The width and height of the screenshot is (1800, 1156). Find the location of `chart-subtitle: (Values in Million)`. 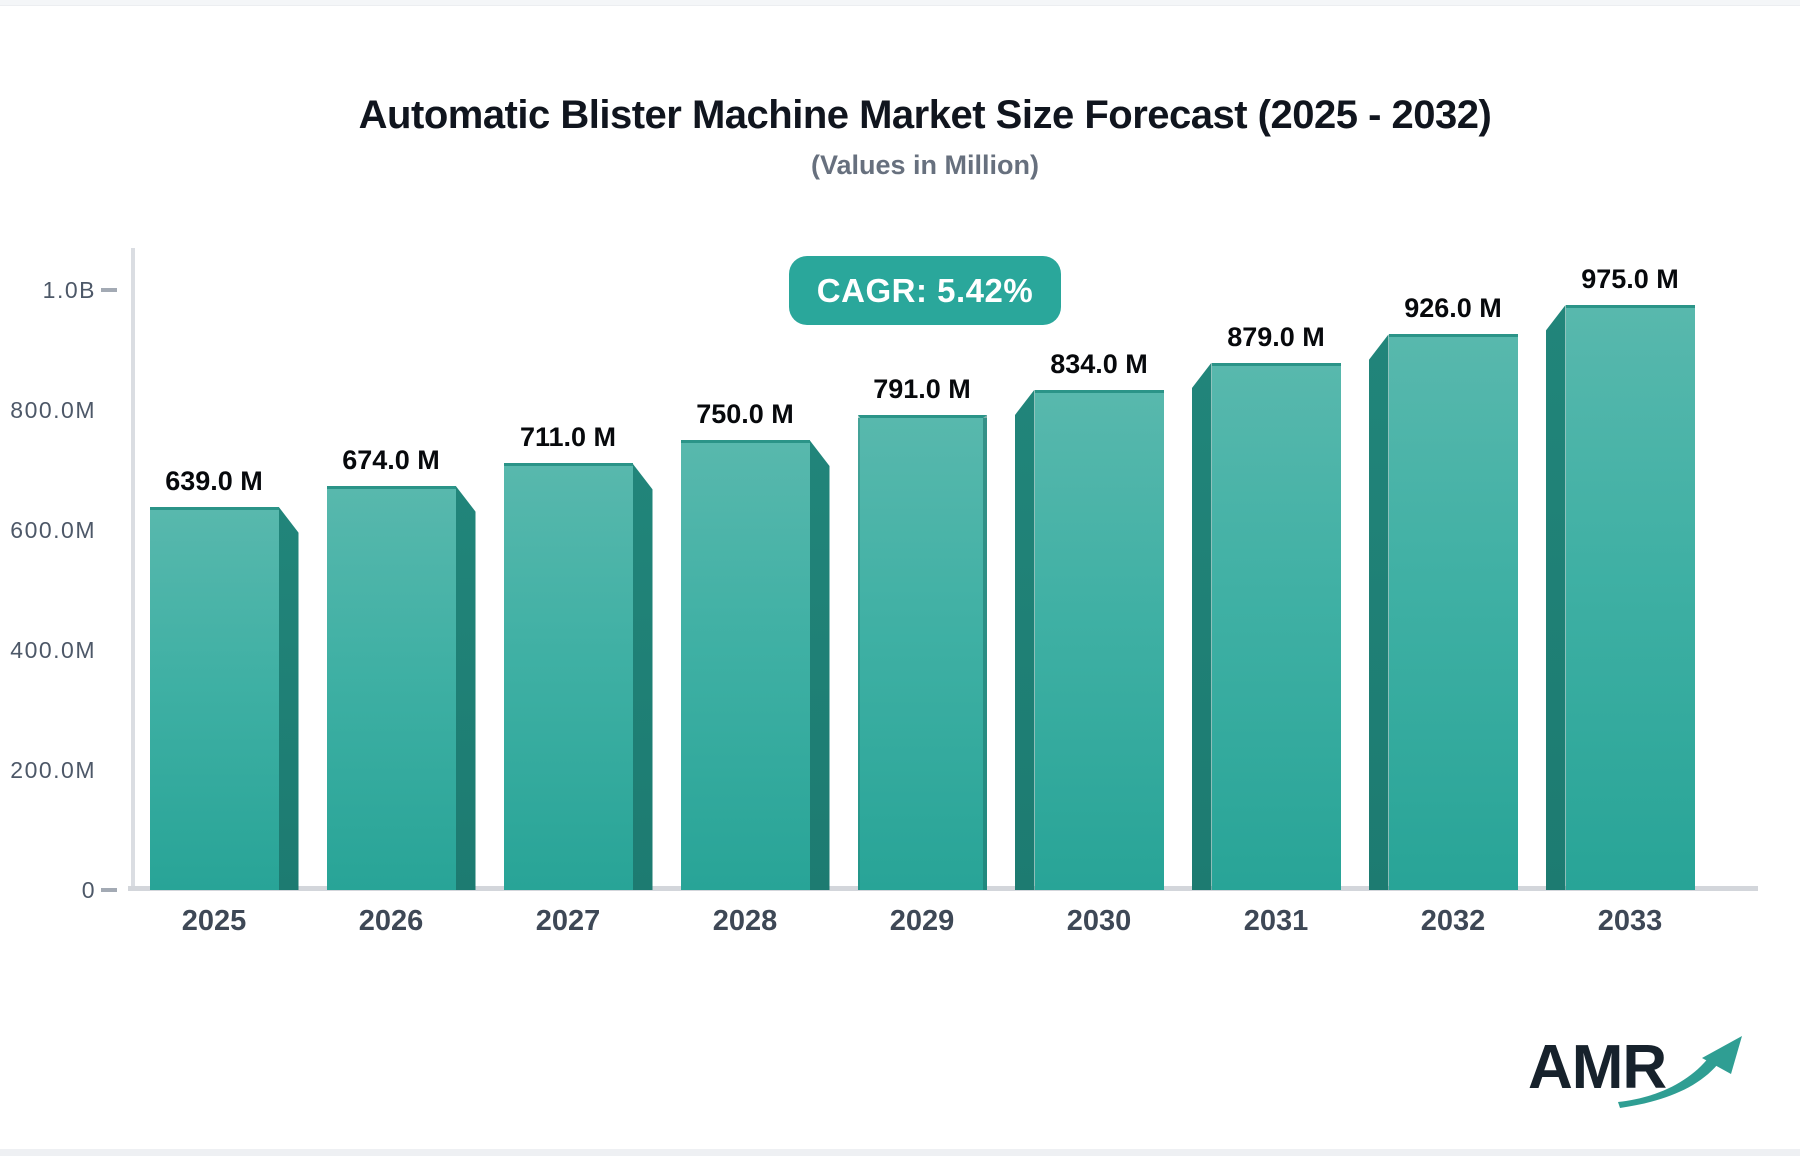

chart-subtitle: (Values in Million) is located at coordinates (925, 165).